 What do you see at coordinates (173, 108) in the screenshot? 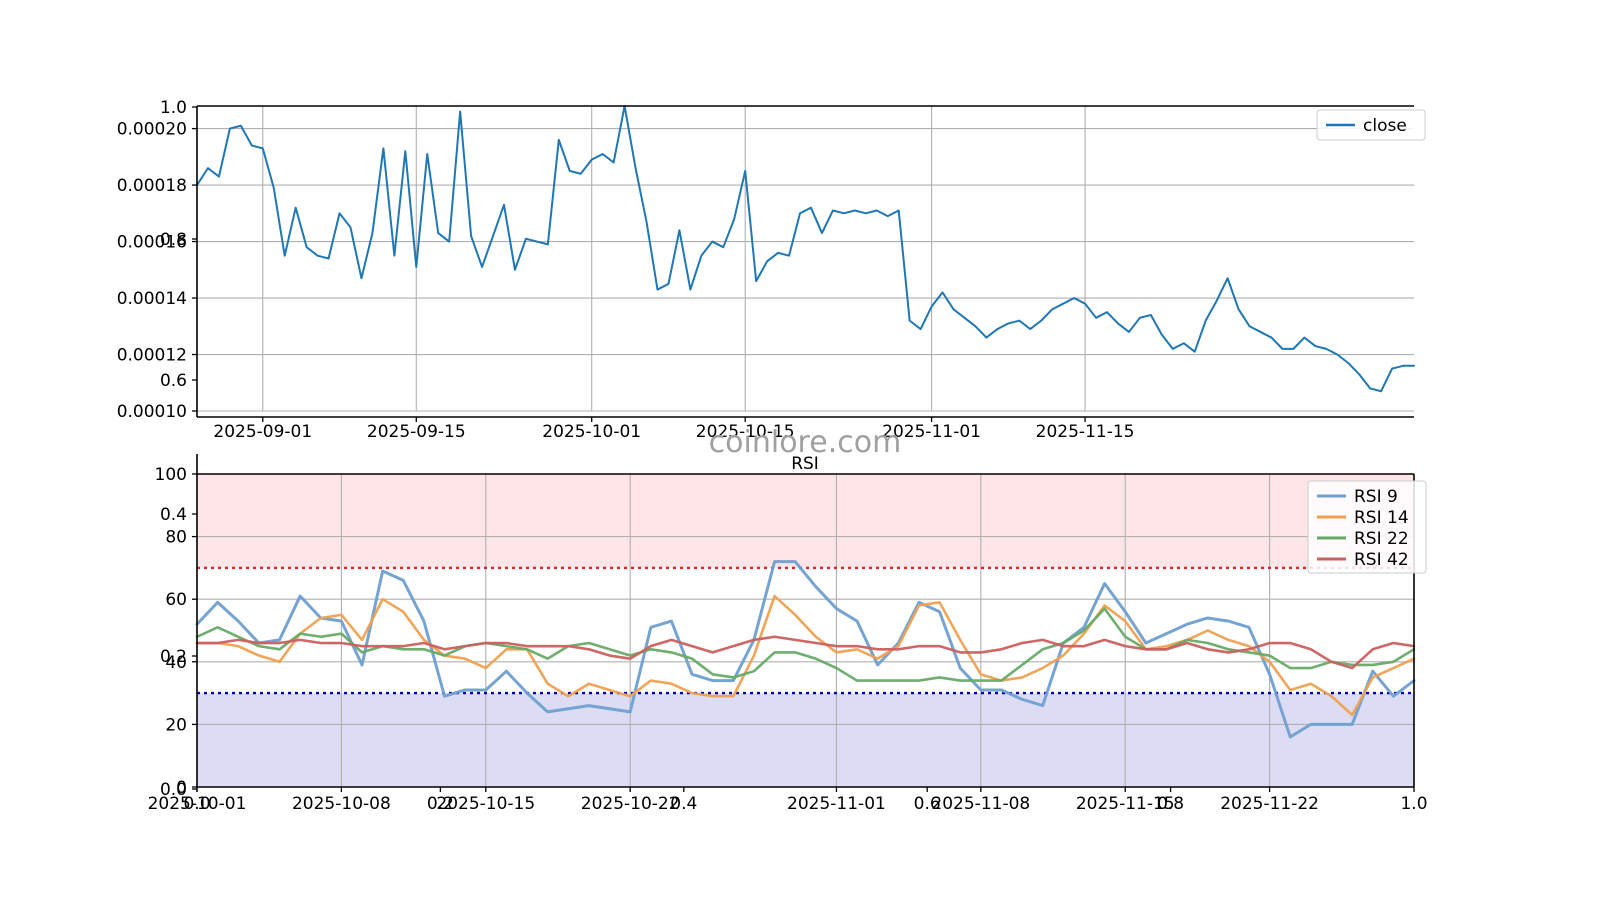
I see `price-y-tick-label-secondary: 1.0` at bounding box center [173, 108].